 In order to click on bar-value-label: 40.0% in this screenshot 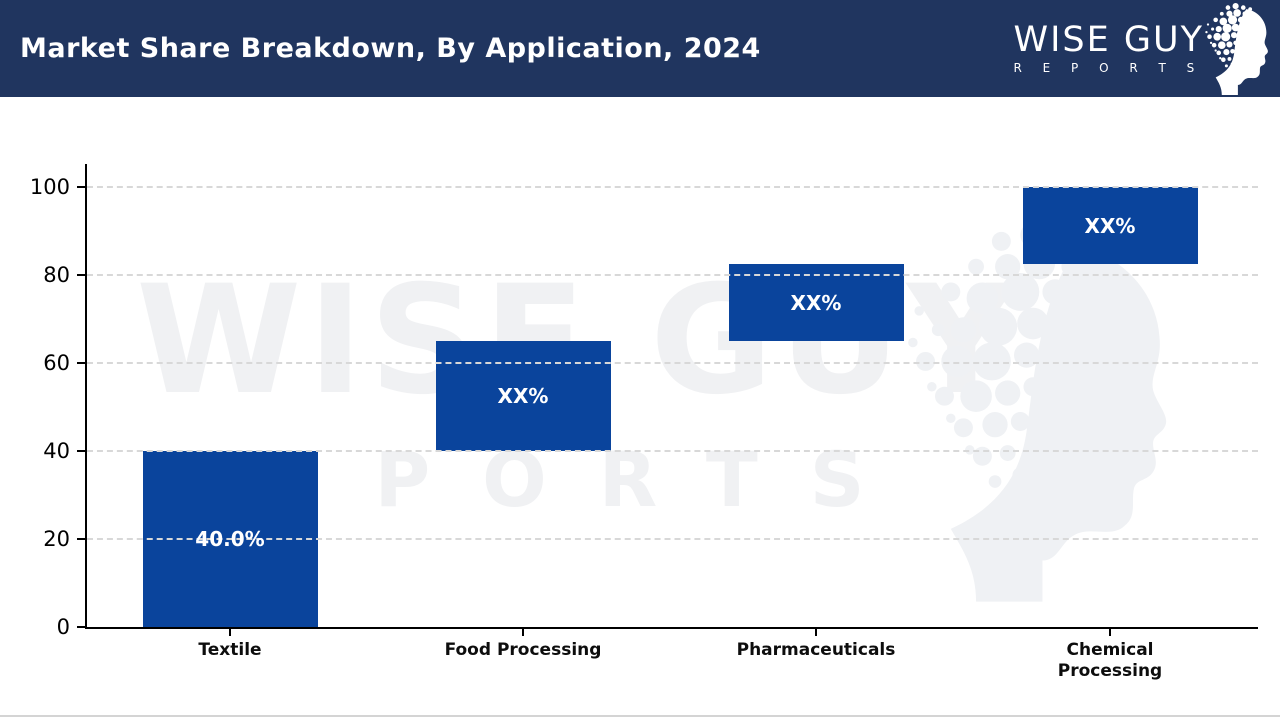, I will do `click(230, 539)`.